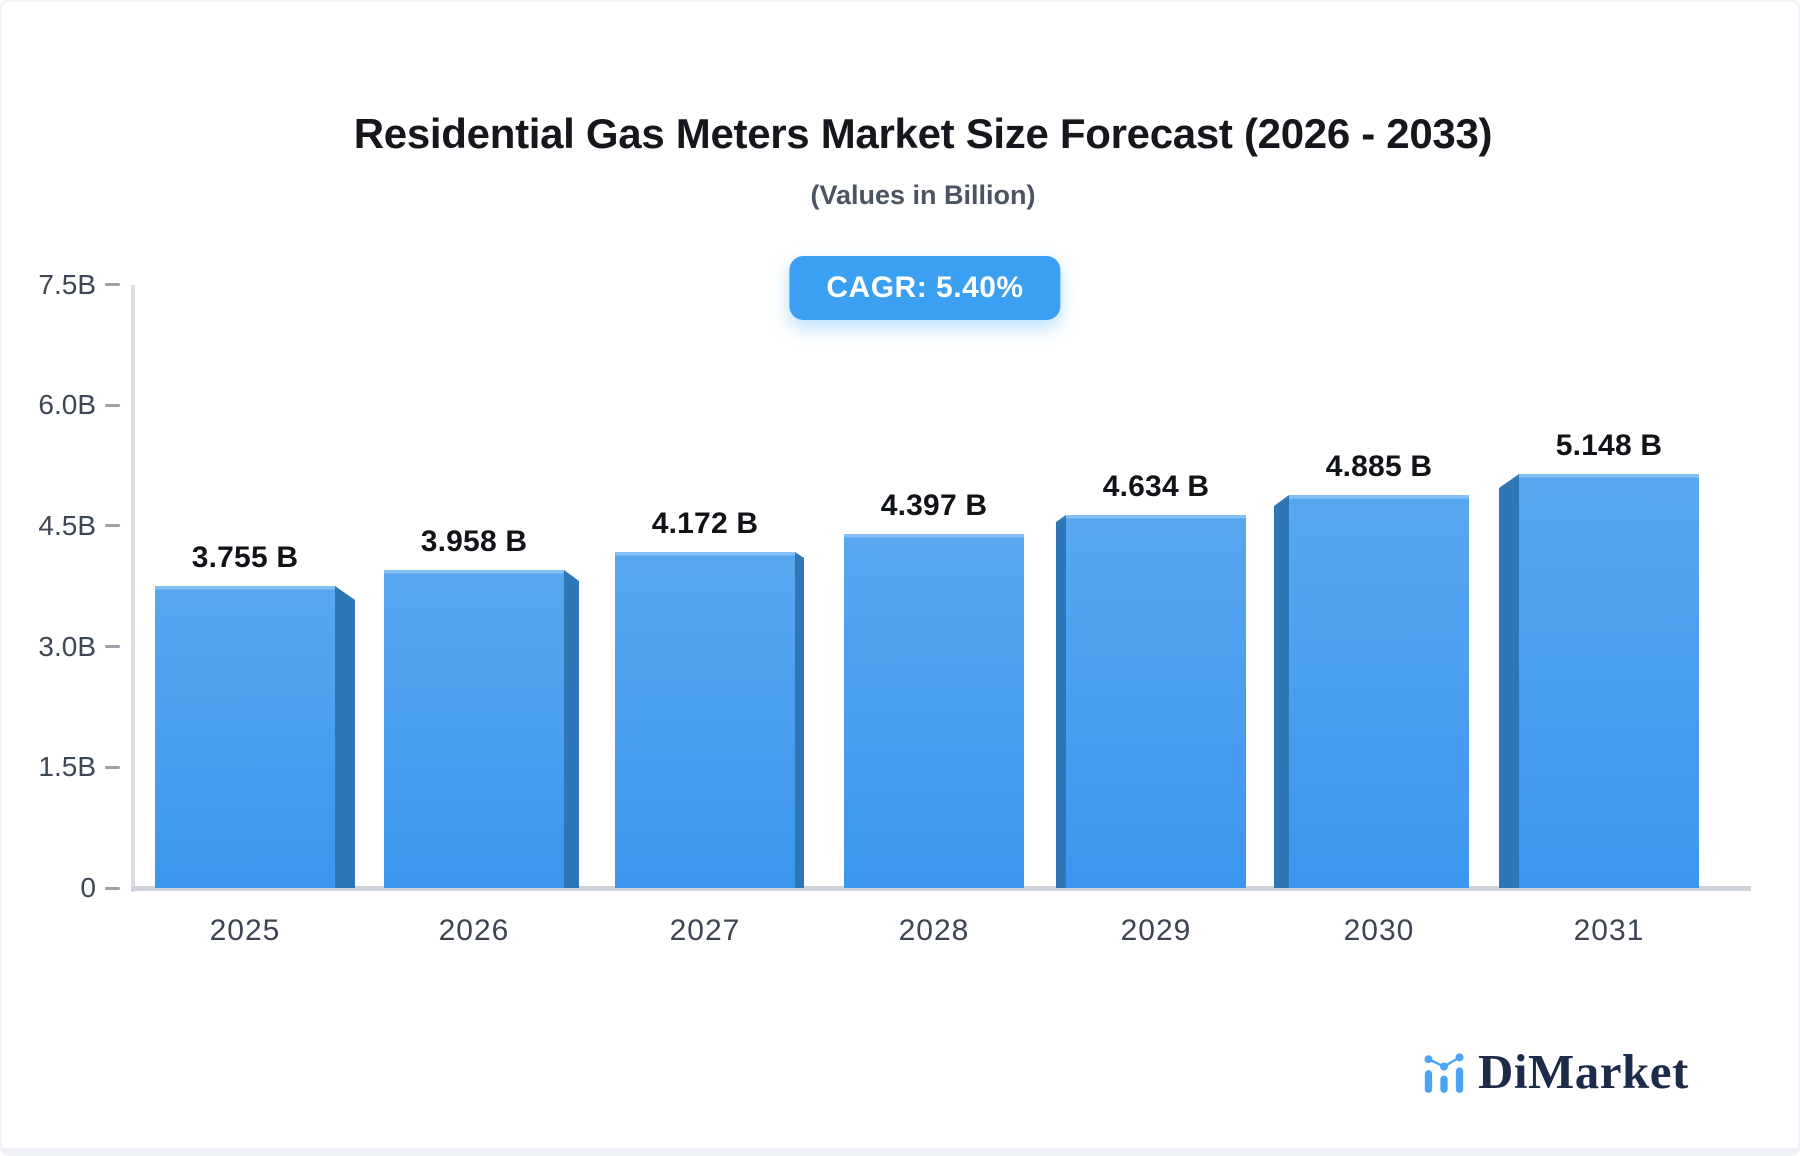 The width and height of the screenshot is (1800, 1156). Describe the element at coordinates (1444, 1073) in the screenshot. I see `bar-chart-logo-icon` at that location.